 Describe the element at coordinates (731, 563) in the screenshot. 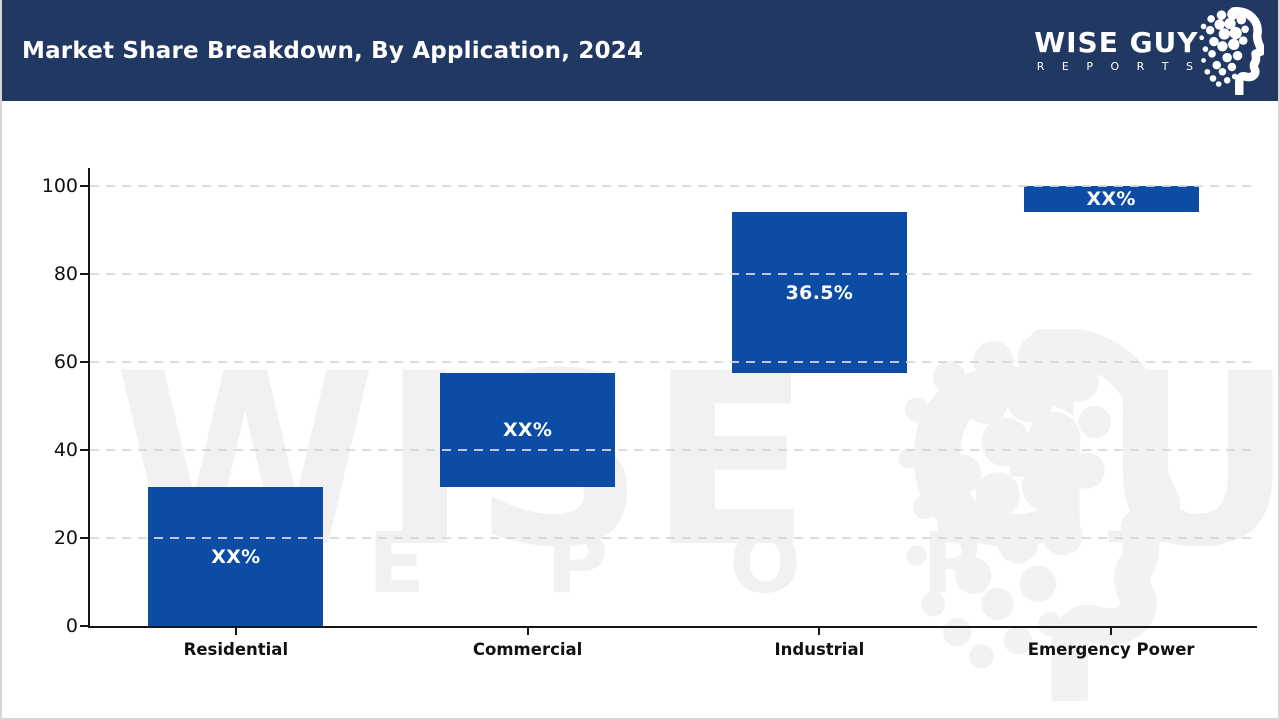

I see `watermark-subtitle: R E P O R T S` at that location.